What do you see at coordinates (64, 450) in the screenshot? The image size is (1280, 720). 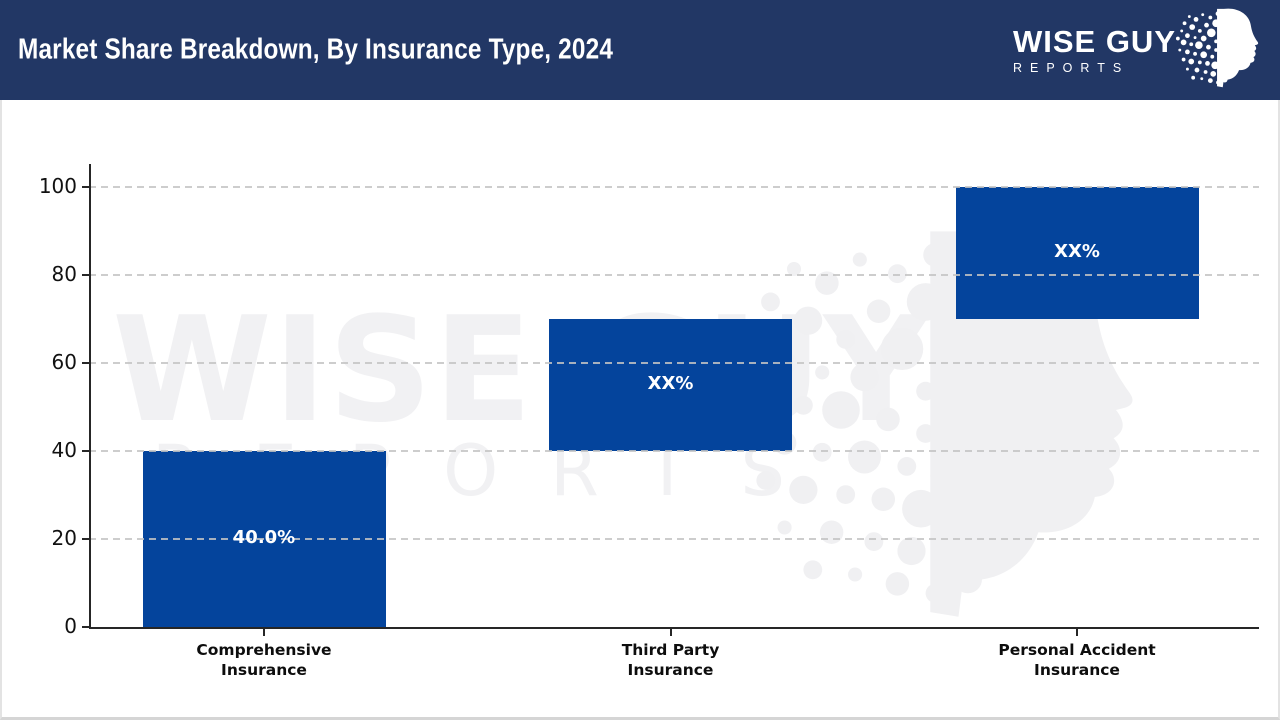 I see `y-tick-label: 40` at bounding box center [64, 450].